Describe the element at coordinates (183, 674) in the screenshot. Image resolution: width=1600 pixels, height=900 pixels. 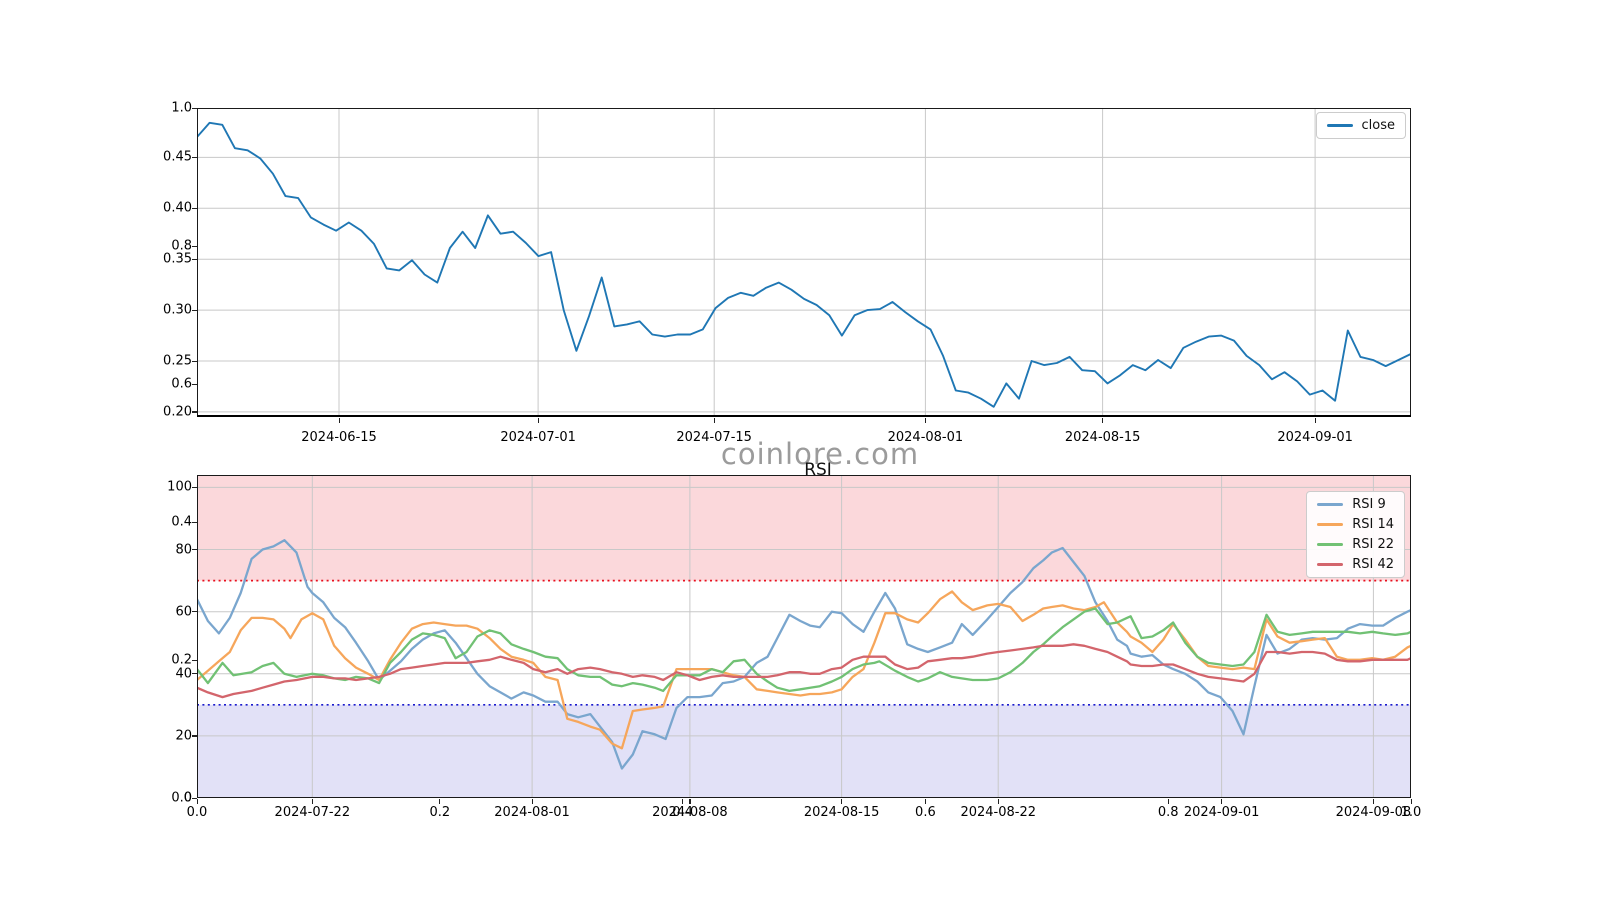
I see `rsi-ytick-label: 40` at that location.